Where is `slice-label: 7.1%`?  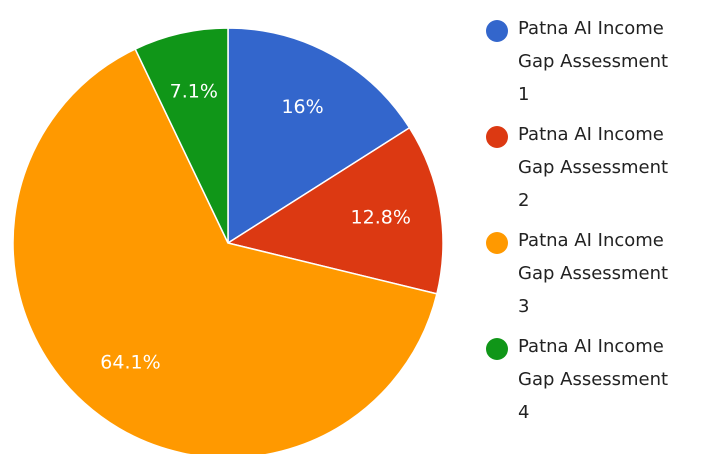
slice-label: 7.1% is located at coordinates (194, 92).